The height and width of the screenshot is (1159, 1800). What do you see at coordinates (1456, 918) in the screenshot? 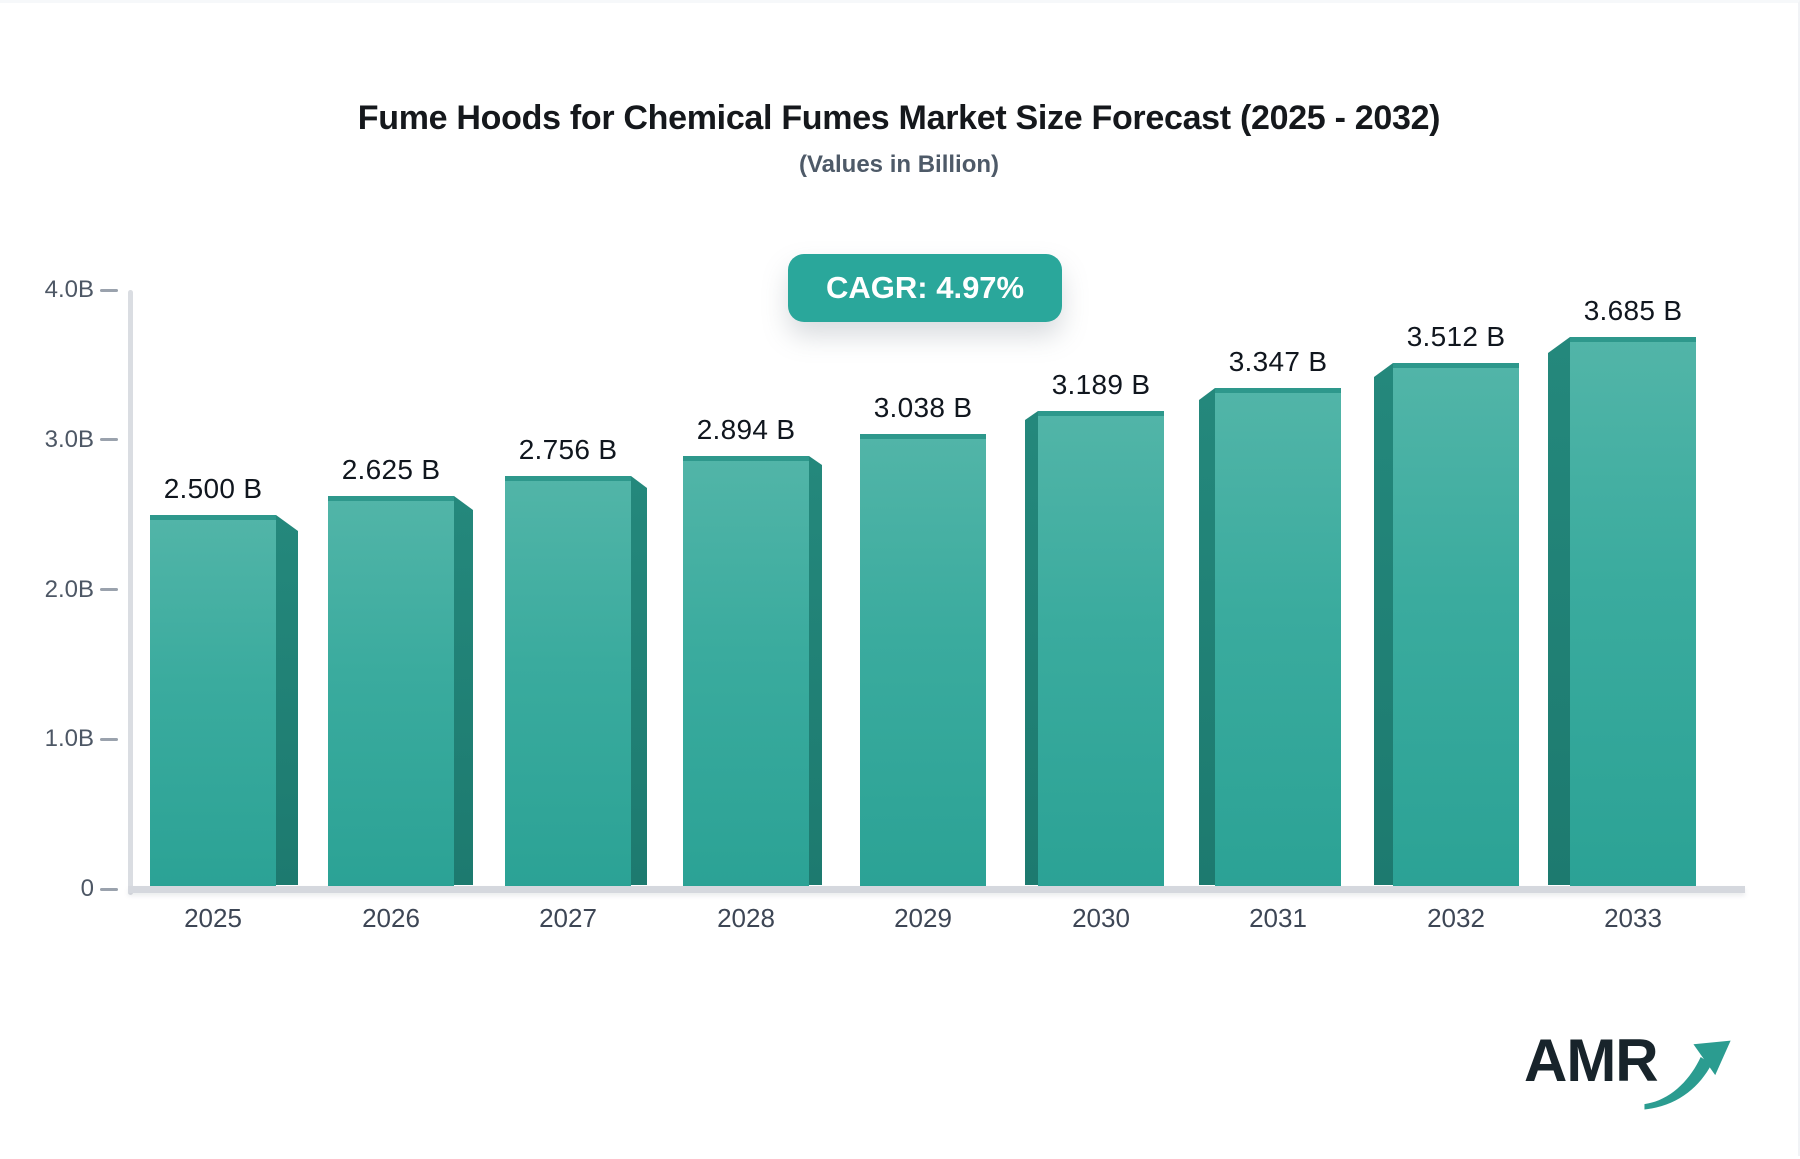
I see `x-tick-label: 2032` at bounding box center [1456, 918].